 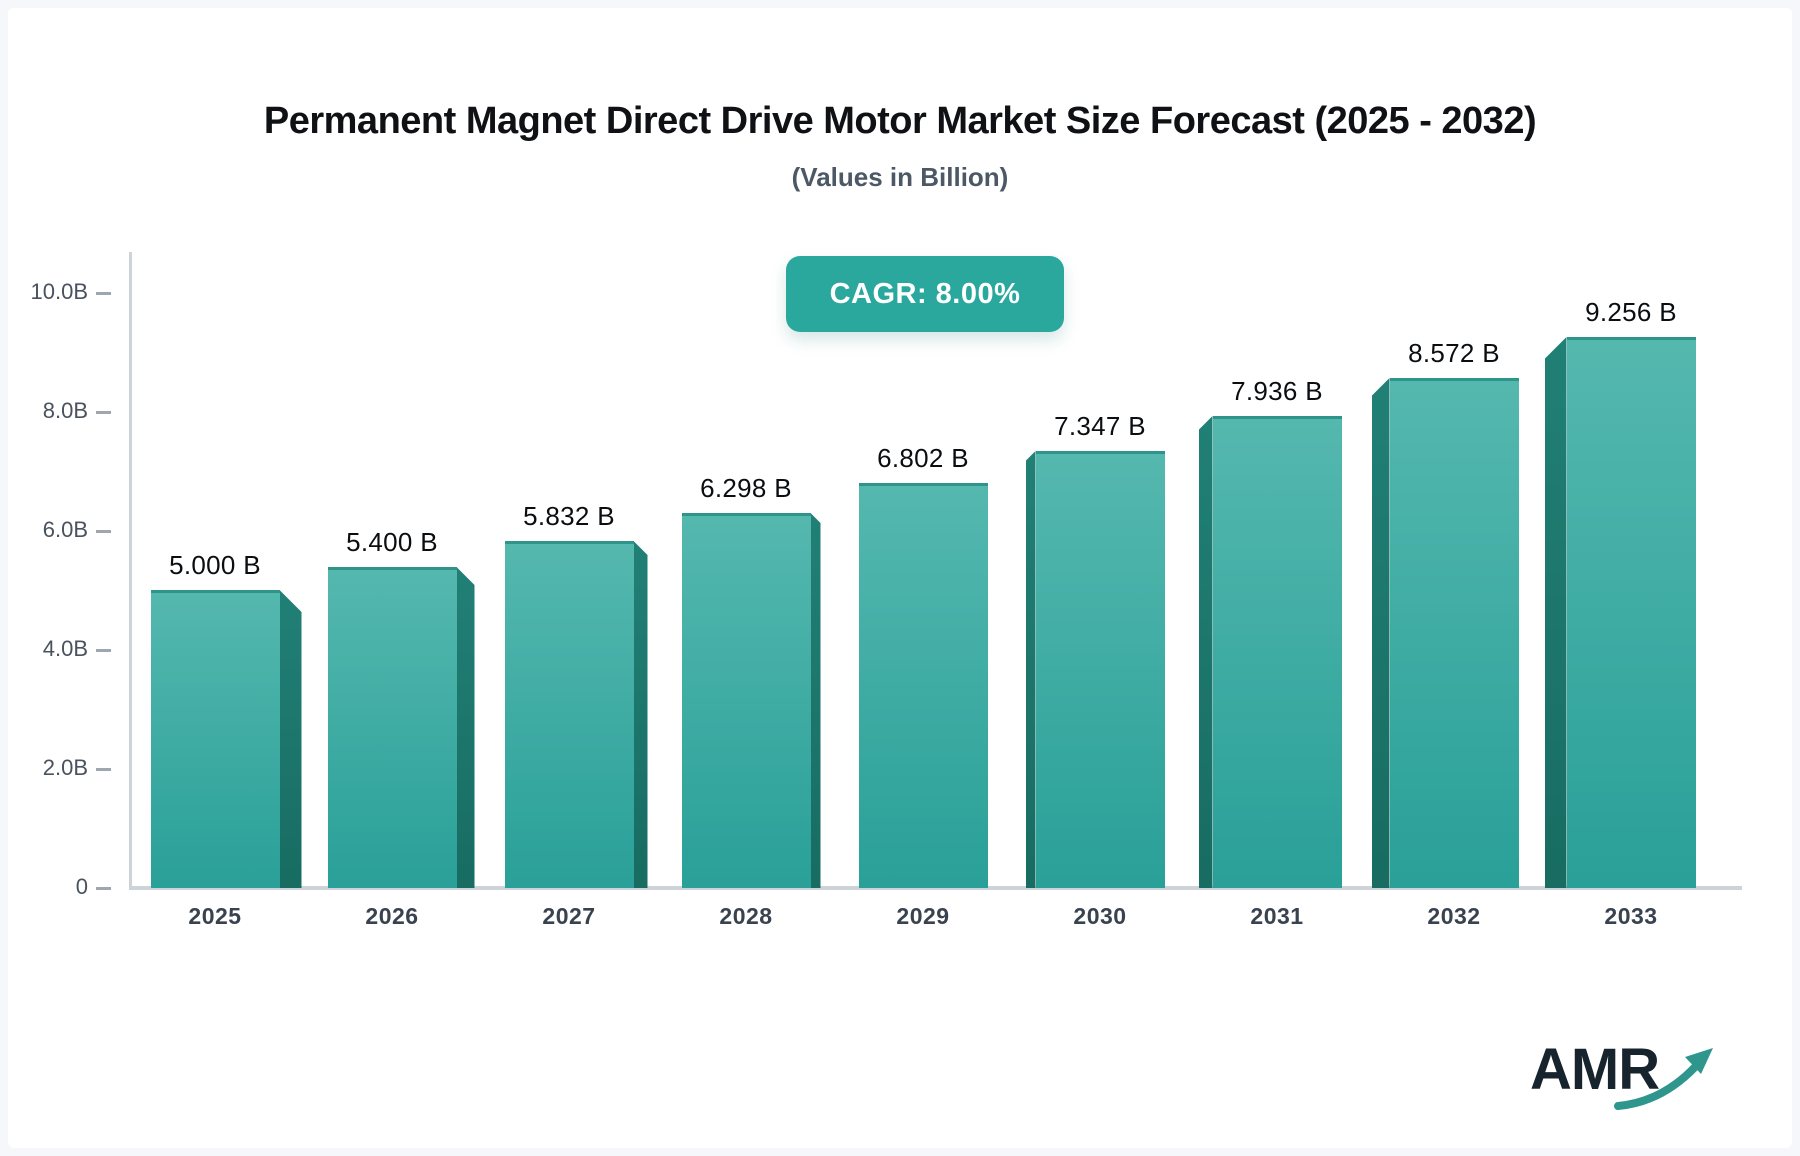 I want to click on bar-value-label: 5.000 B, so click(x=215, y=565).